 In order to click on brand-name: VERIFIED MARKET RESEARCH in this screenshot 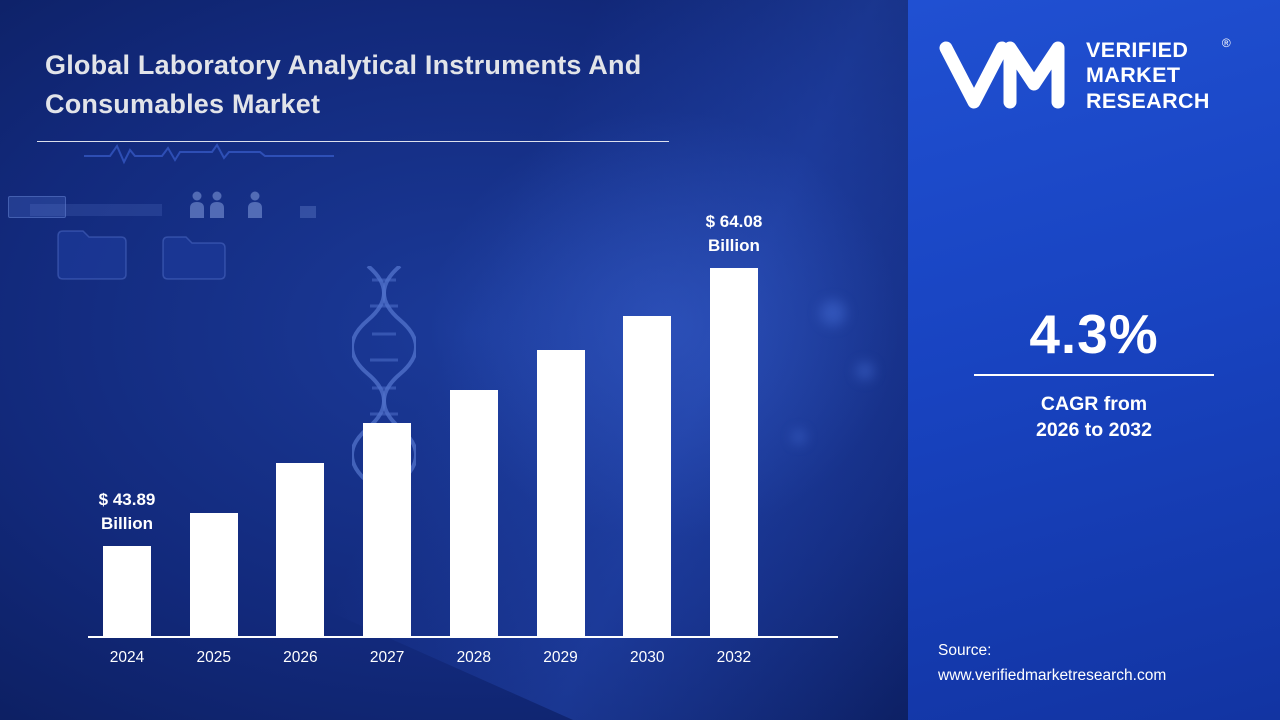, I will do `click(1148, 76)`.